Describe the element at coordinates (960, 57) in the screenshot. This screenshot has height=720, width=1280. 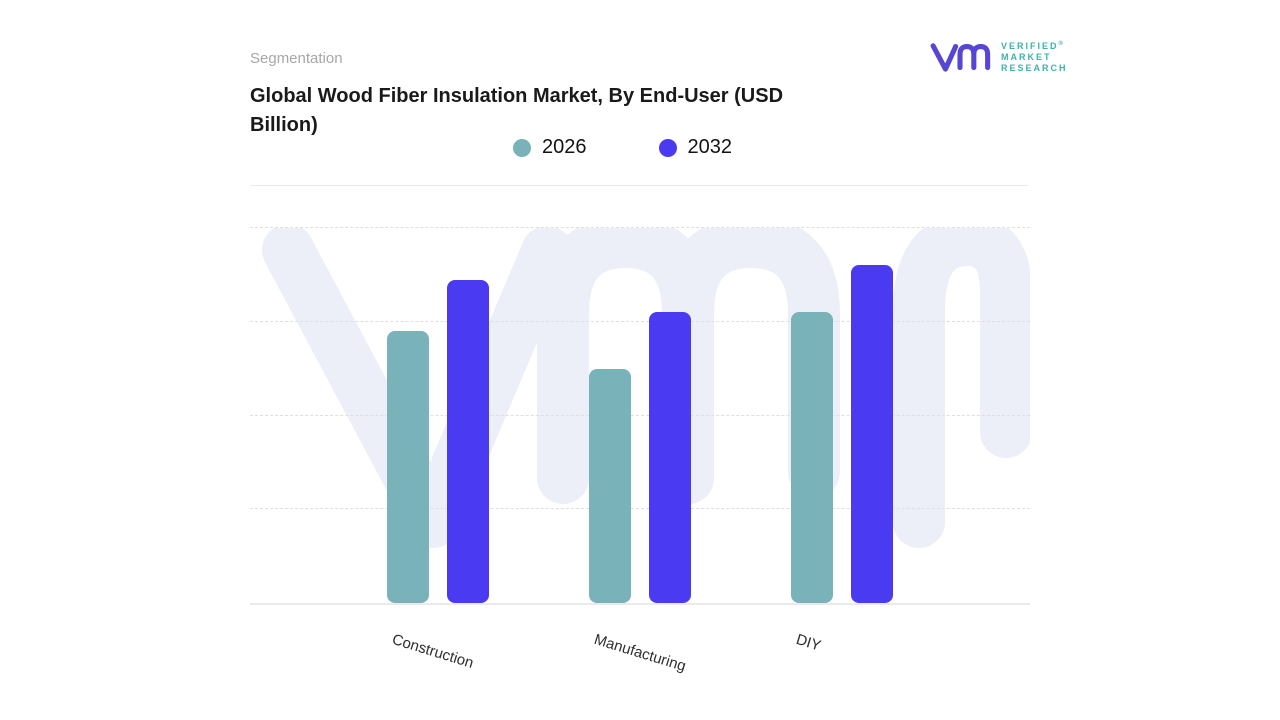
I see `vmr-logo-mark-icon` at that location.